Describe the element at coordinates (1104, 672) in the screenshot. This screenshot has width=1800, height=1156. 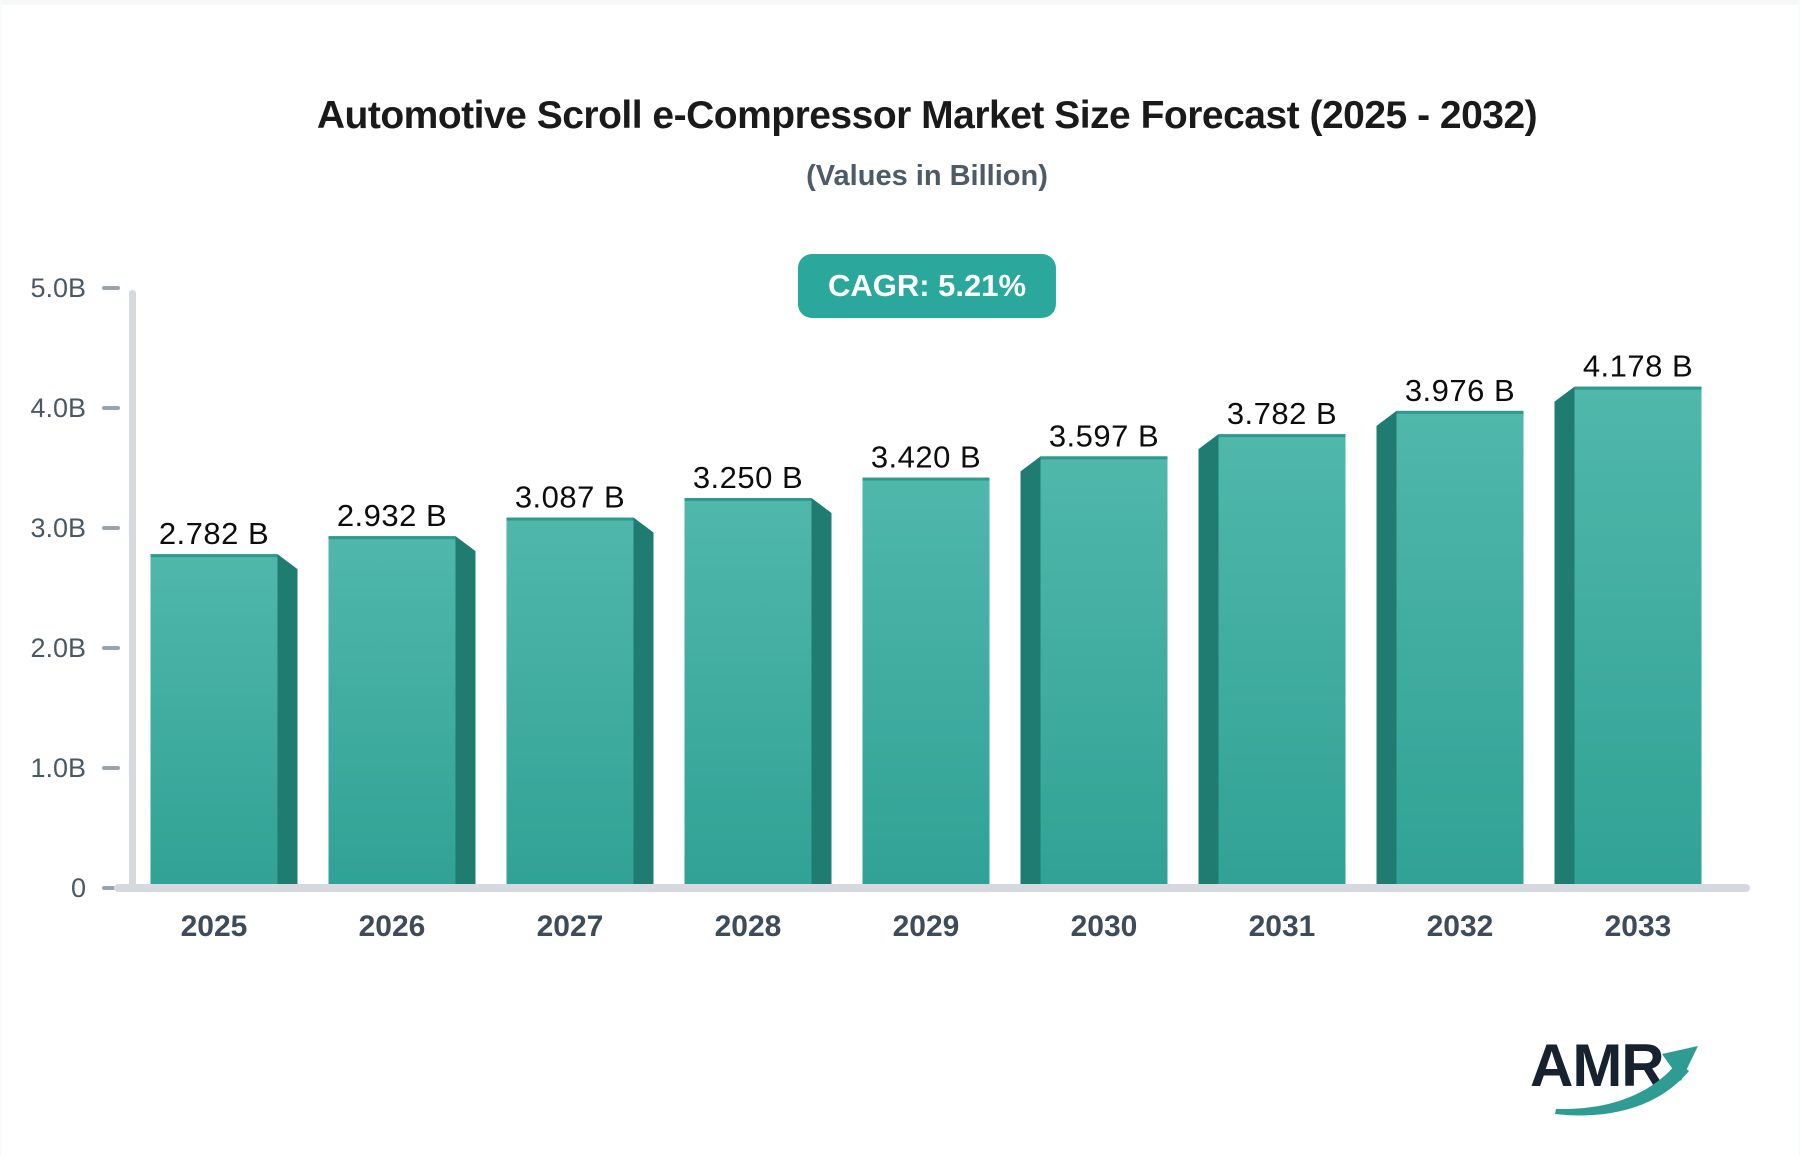
I see `bar-2030` at that location.